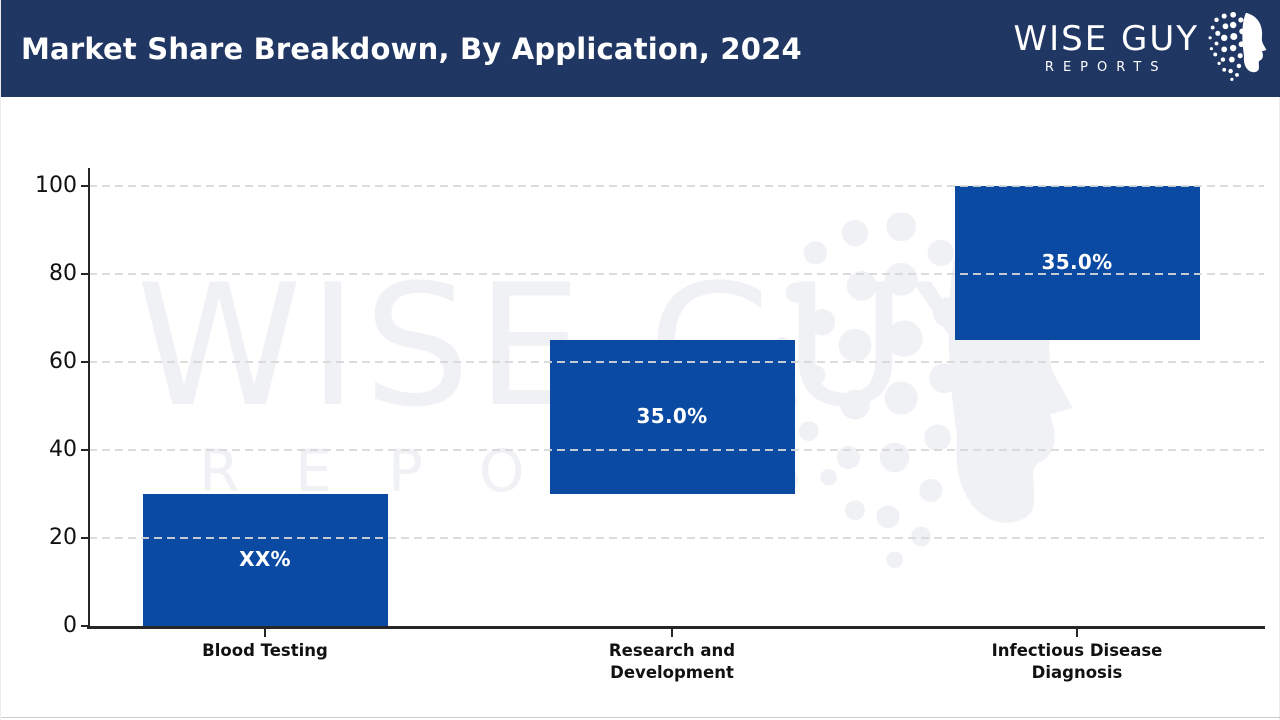 Image resolution: width=1280 pixels, height=720 pixels. I want to click on y-tick-label: 0, so click(70, 625).